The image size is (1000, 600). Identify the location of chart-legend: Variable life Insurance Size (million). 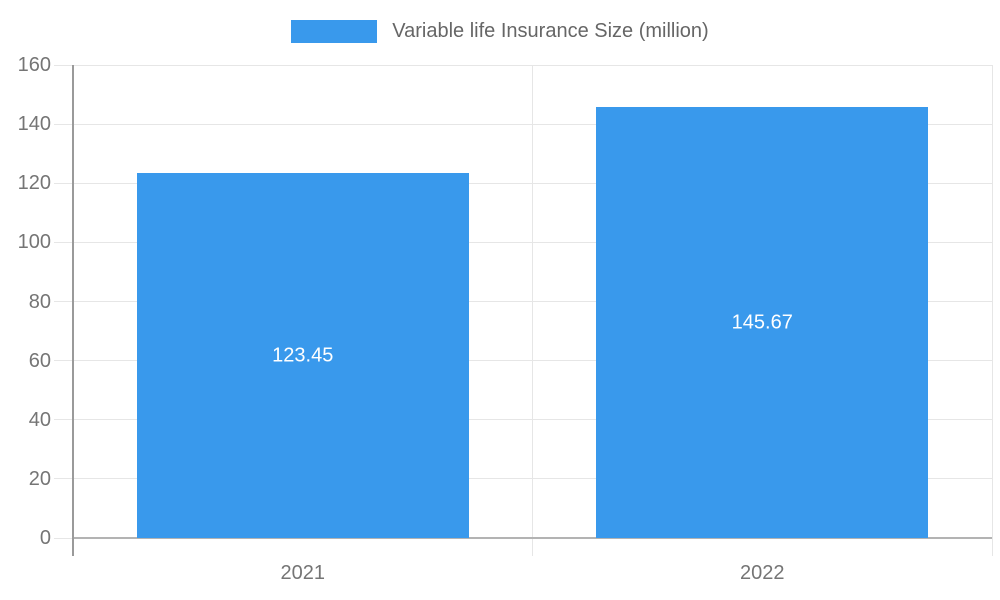
(500, 31).